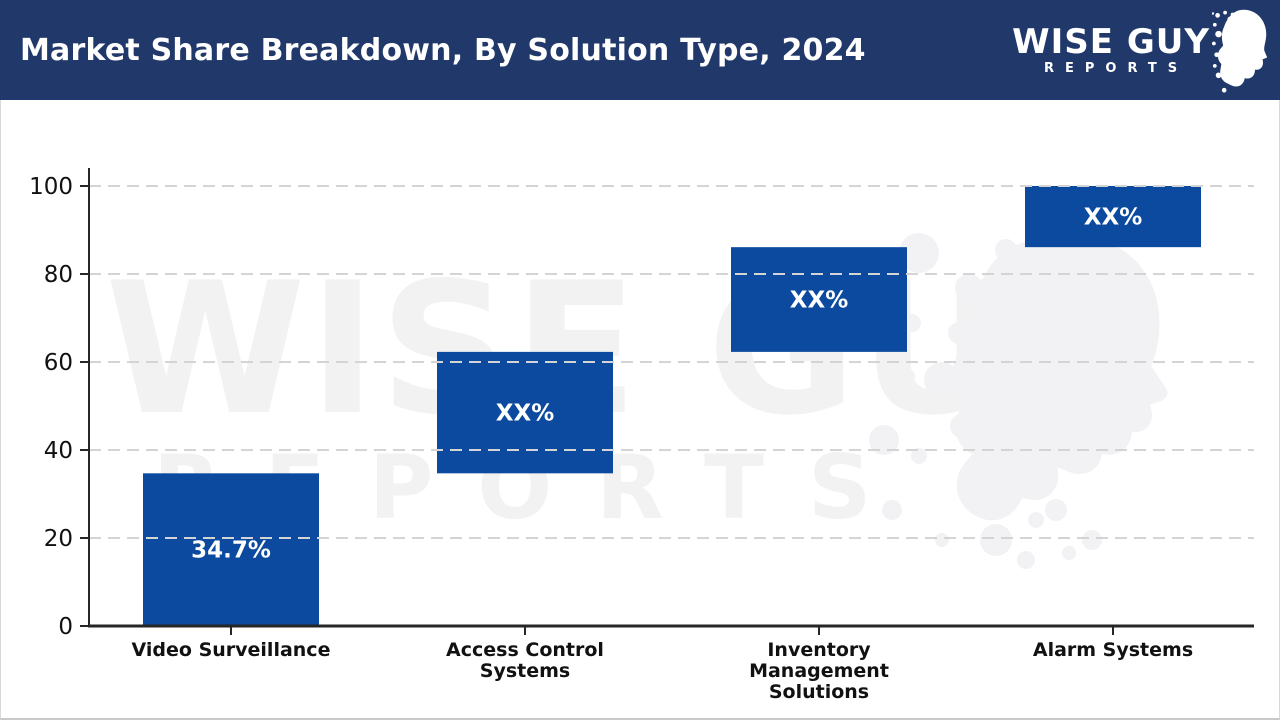  What do you see at coordinates (58, 451) in the screenshot?
I see `y-tick-label: 40` at bounding box center [58, 451].